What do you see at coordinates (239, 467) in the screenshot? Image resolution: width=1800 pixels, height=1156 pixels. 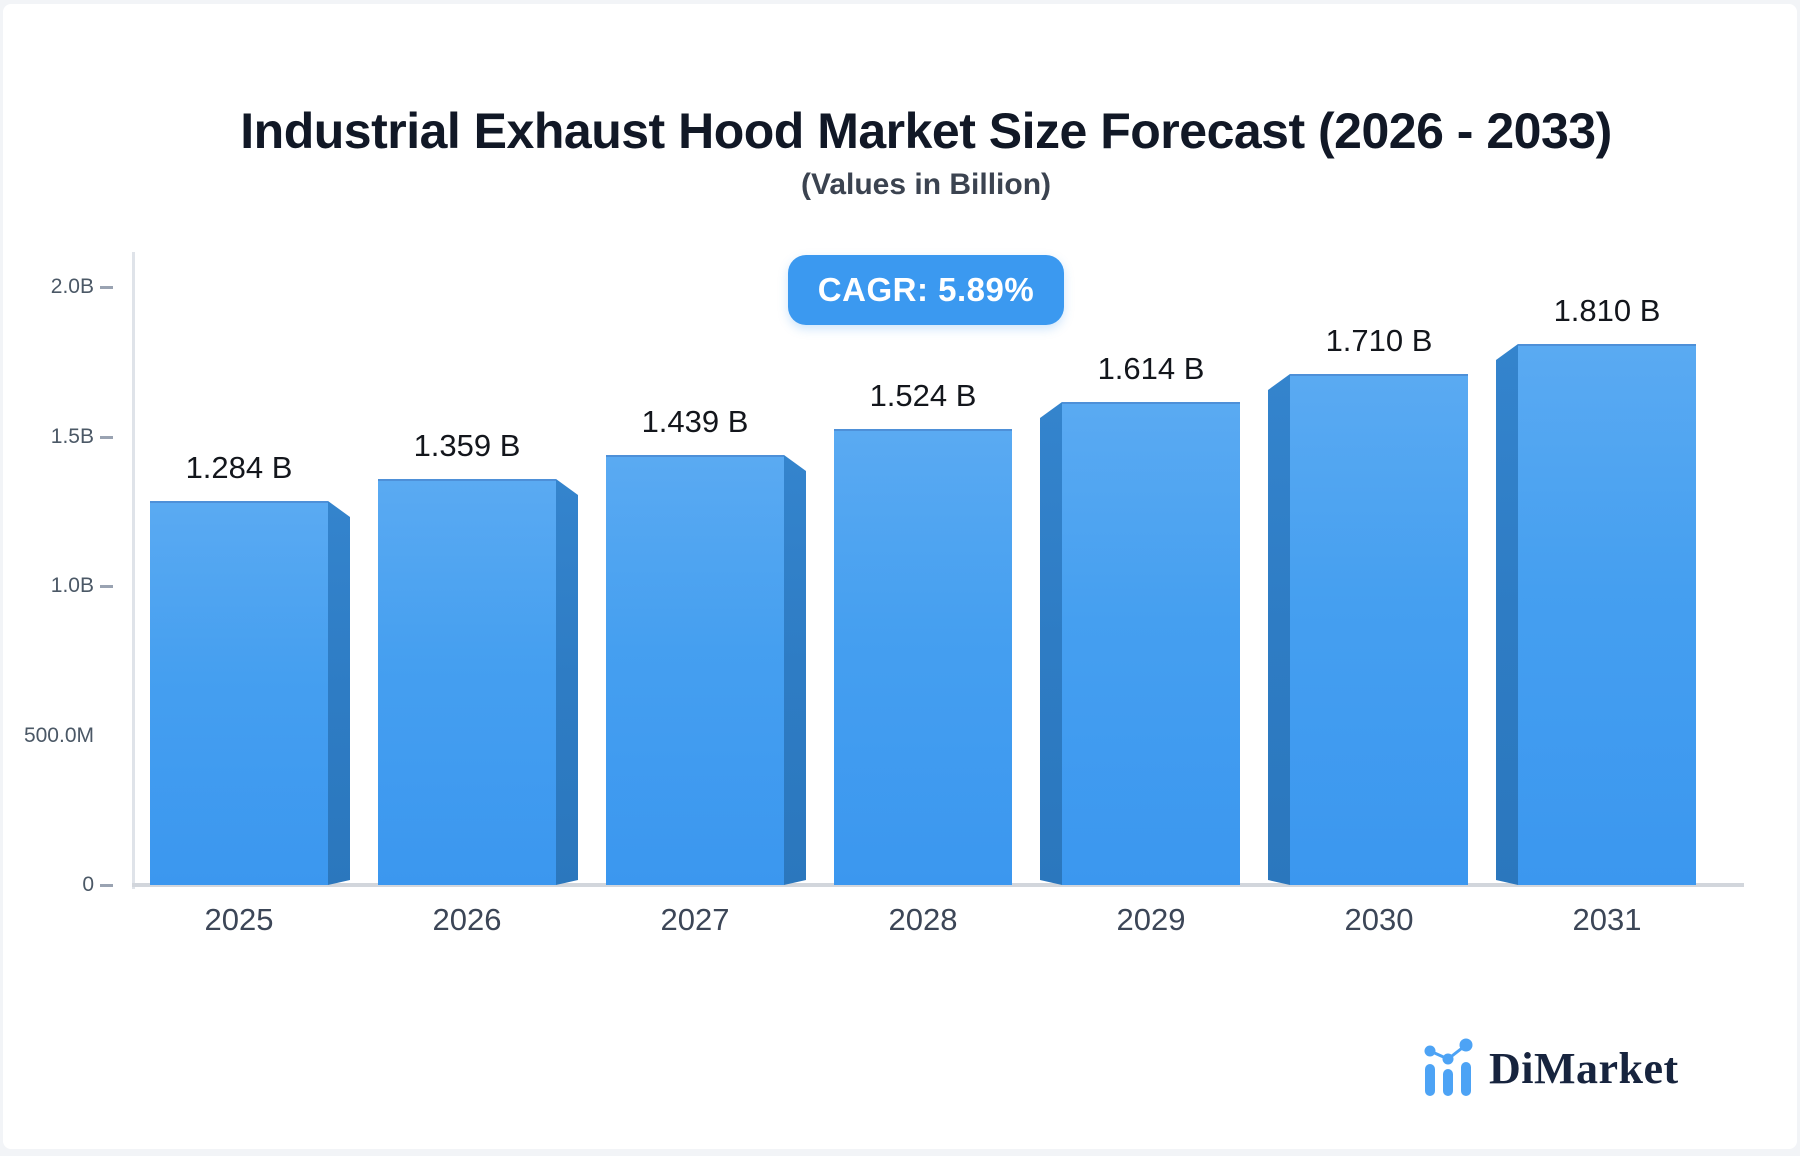 I see `bar-value-label: 1.284 B` at bounding box center [239, 467].